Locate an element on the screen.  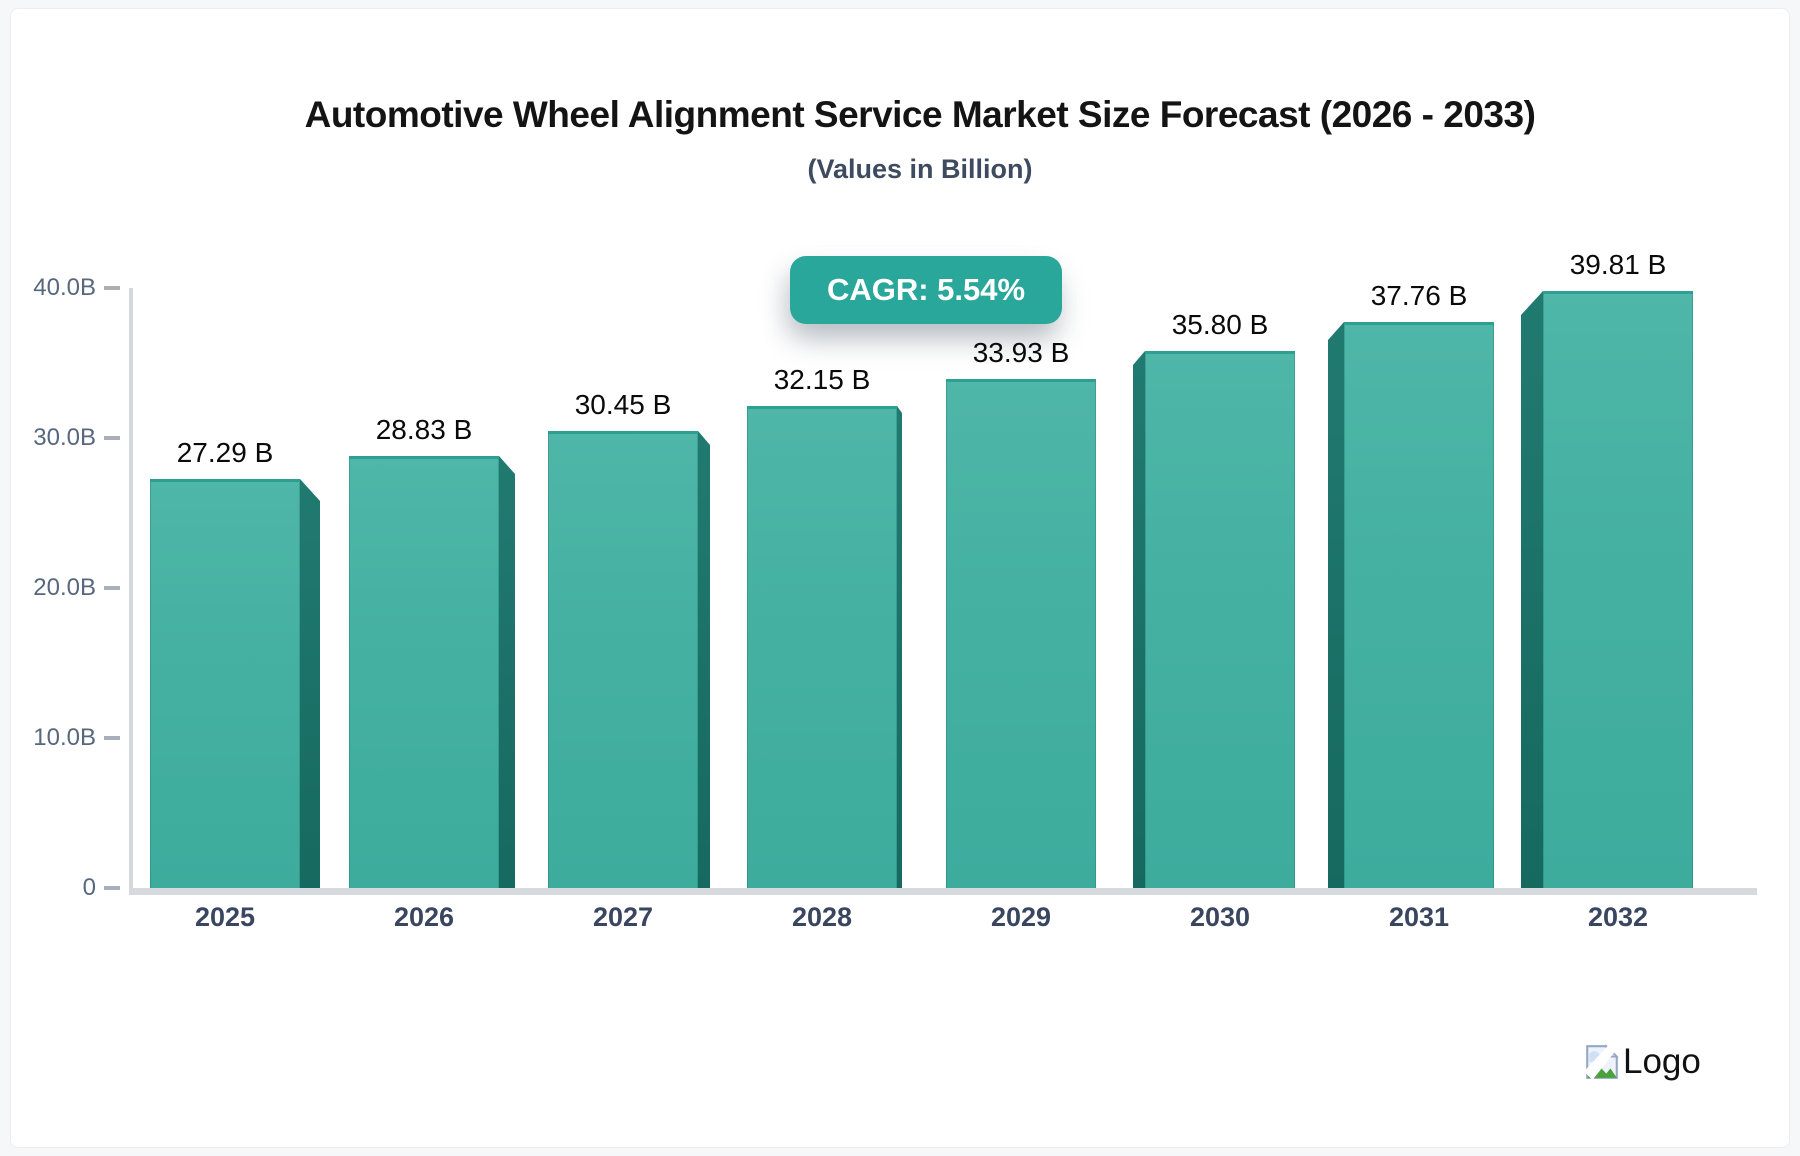
bar-value-label: 28.83 B is located at coordinates (424, 429).